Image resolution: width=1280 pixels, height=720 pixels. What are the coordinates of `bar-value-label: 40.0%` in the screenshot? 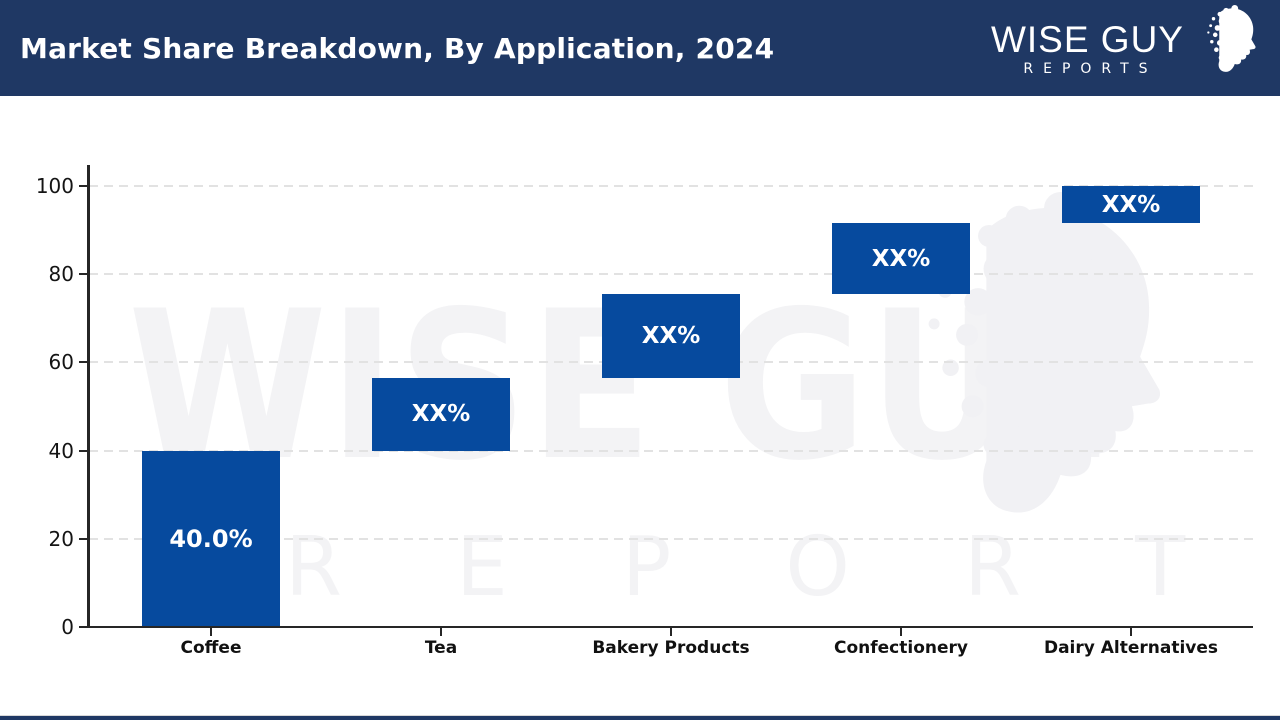 It's located at (211, 538).